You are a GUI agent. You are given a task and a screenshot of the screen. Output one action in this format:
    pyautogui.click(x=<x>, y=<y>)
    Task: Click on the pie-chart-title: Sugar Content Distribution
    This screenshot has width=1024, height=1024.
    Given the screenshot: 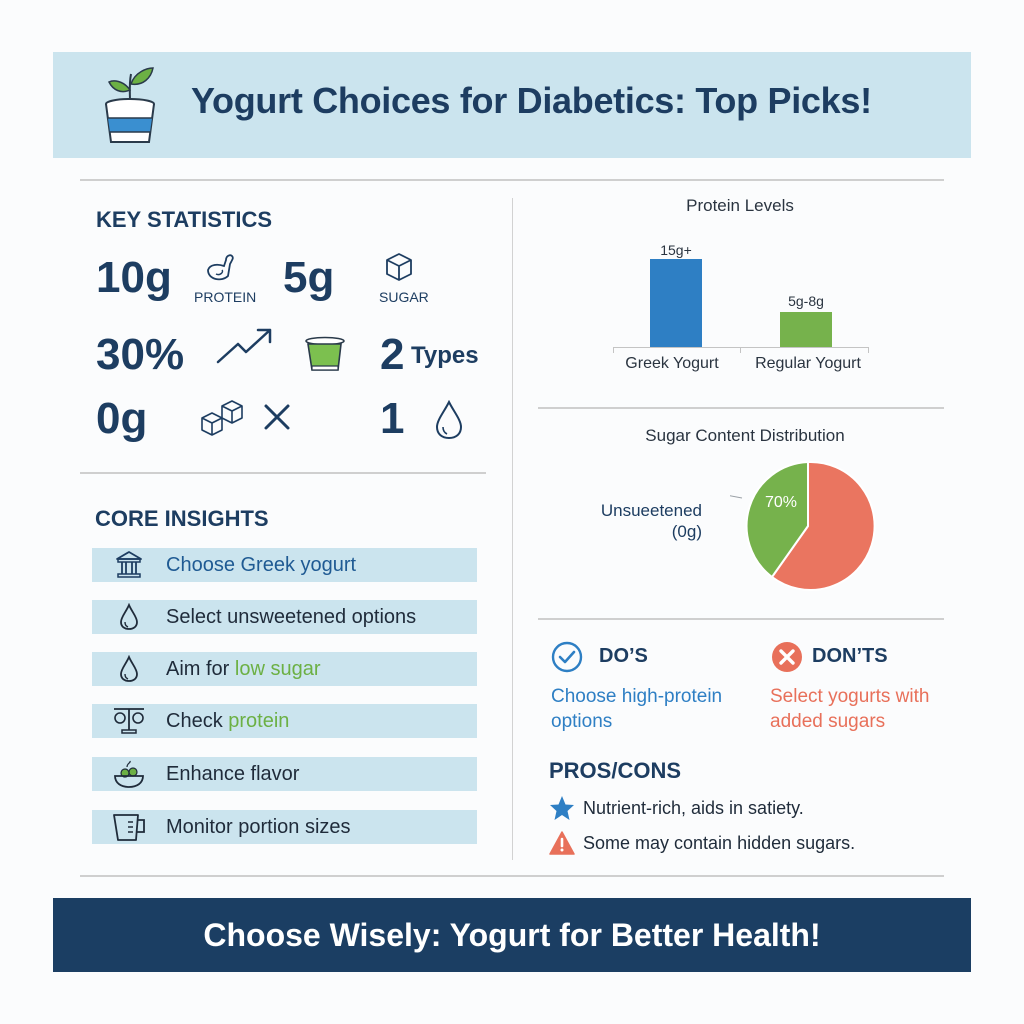 What is the action you would take?
    pyautogui.click(x=745, y=435)
    